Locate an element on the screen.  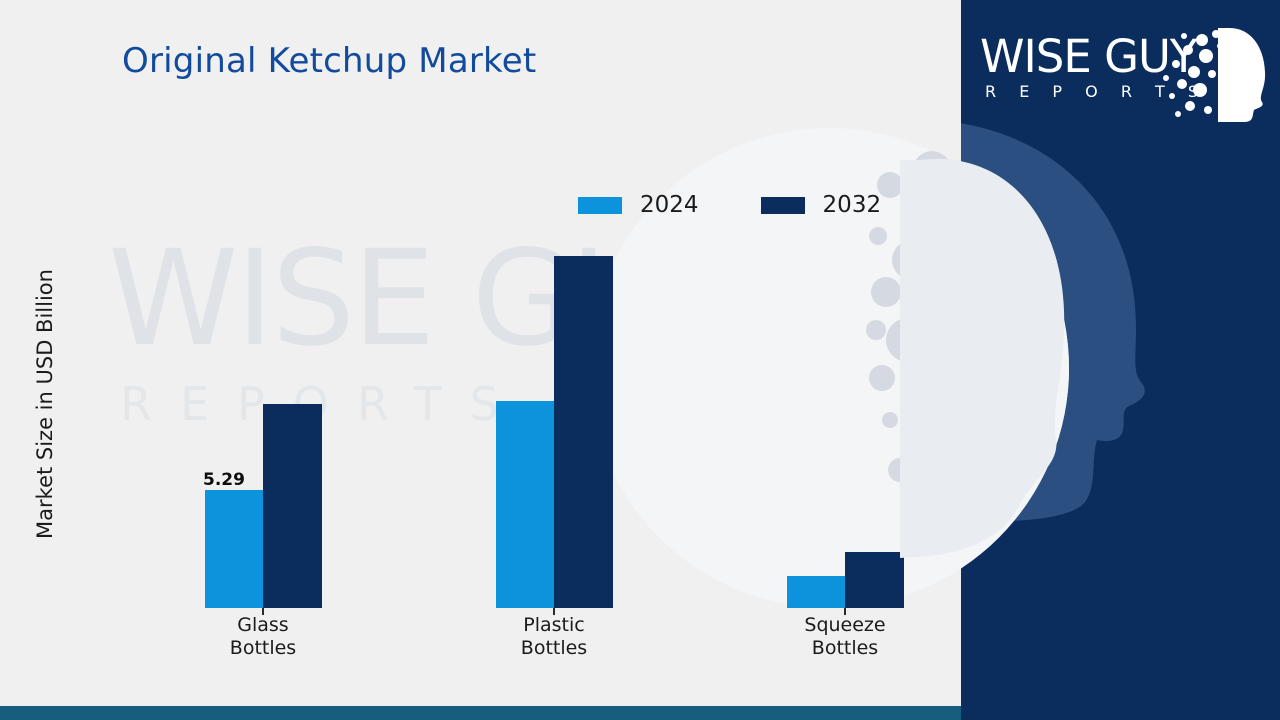
bar-plastic-2024 is located at coordinates (525, 504).